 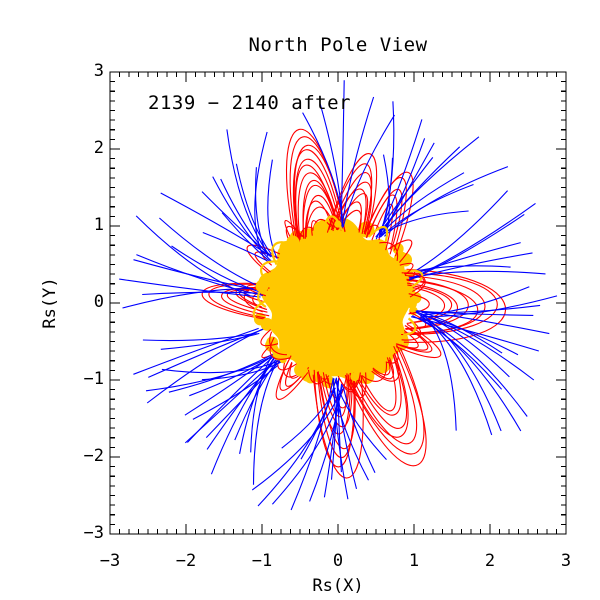 I want to click on date-annotation: 2139 − 2140 after, so click(x=249, y=103).